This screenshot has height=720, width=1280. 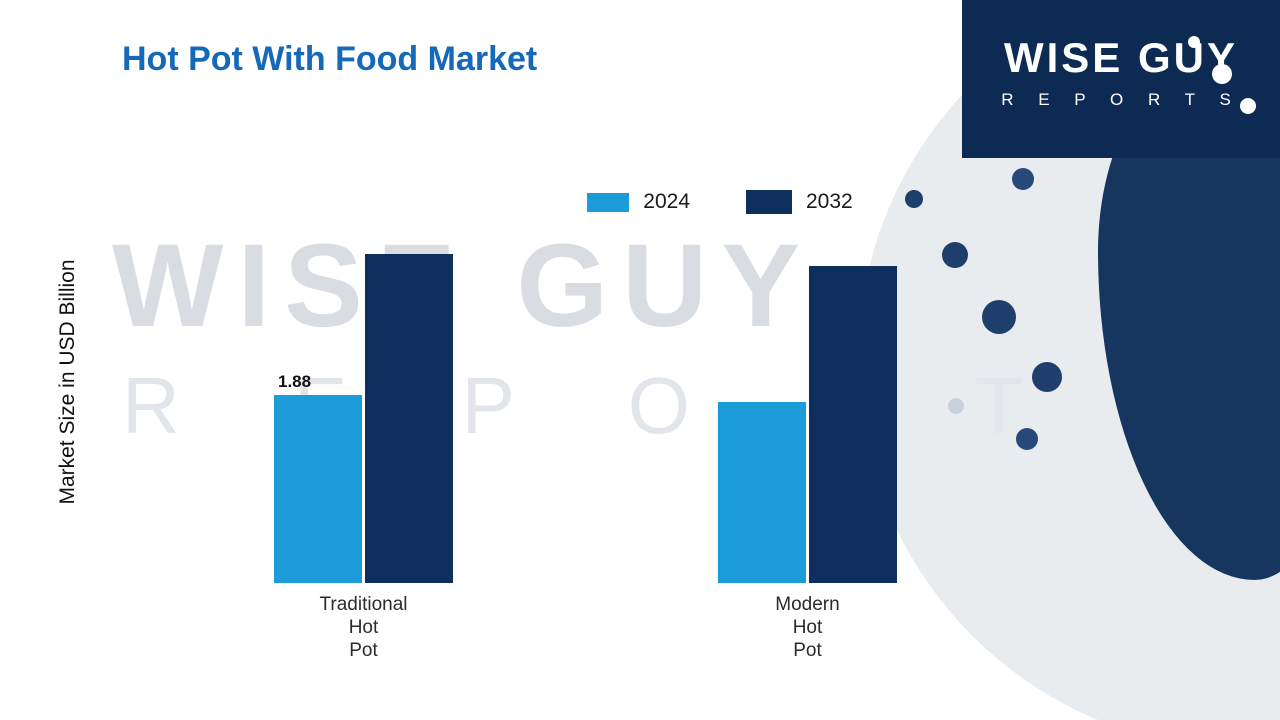 What do you see at coordinates (829, 201) in the screenshot?
I see `legend-label-2032: 2032` at bounding box center [829, 201].